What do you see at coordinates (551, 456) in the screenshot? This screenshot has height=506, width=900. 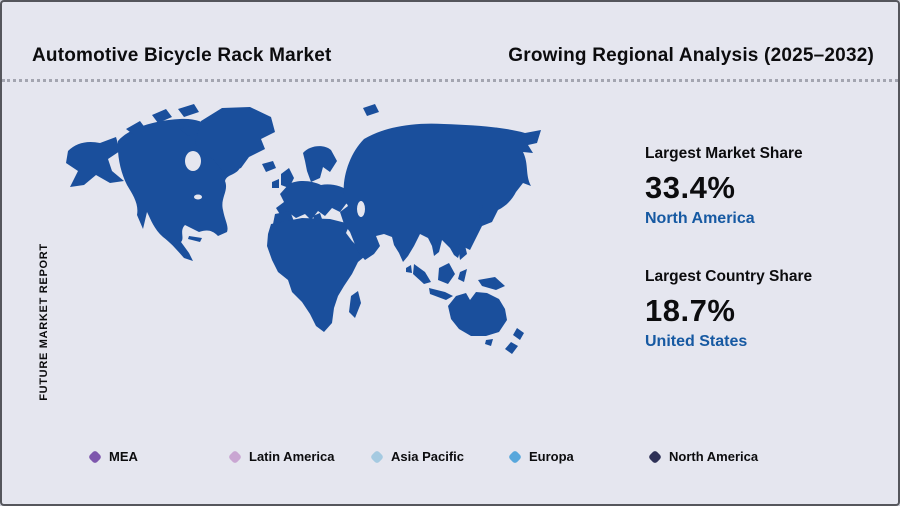 I see `legend-label: Europa` at bounding box center [551, 456].